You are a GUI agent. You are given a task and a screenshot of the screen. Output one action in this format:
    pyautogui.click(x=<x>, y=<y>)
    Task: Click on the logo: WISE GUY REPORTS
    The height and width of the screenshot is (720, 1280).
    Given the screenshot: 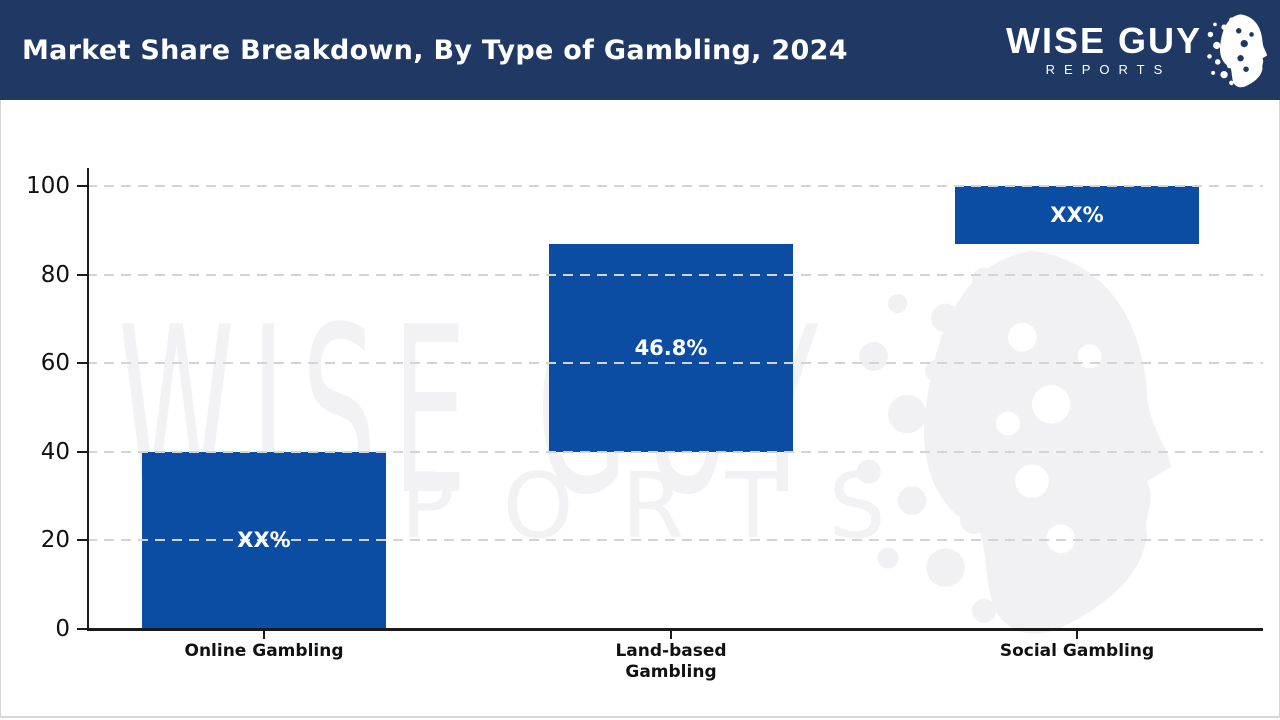 What is the action you would take?
    pyautogui.click(x=1137, y=50)
    